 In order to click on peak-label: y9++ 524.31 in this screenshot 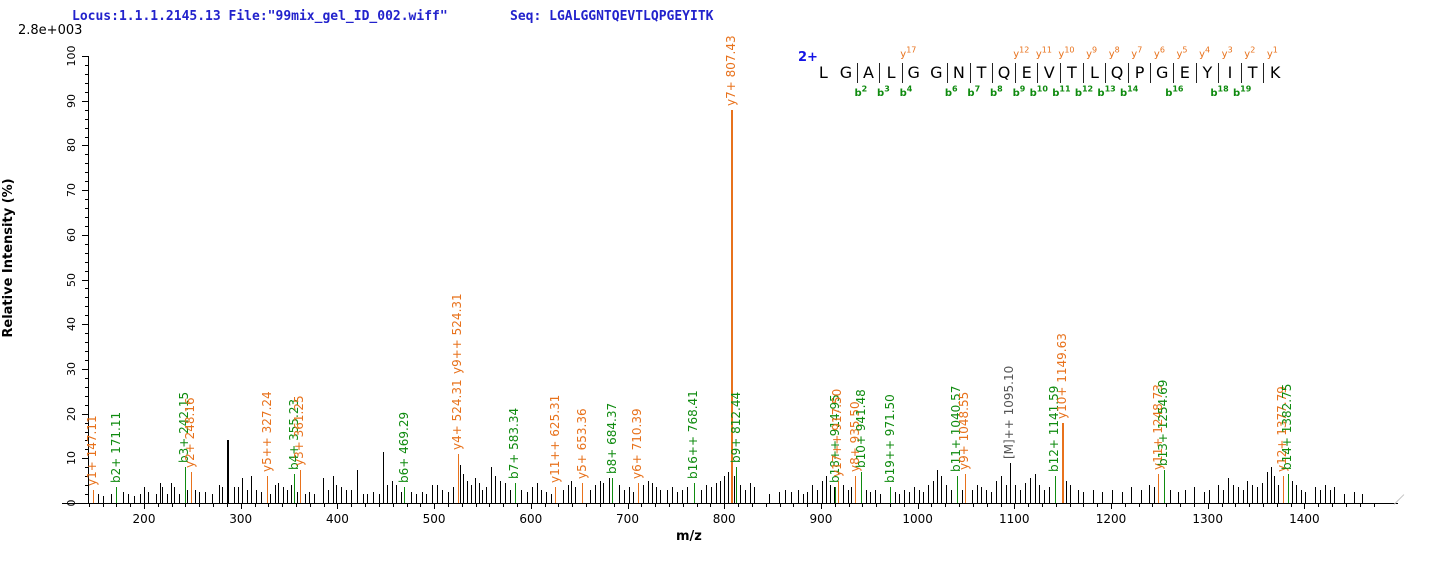, I will do `click(457, 333)`.